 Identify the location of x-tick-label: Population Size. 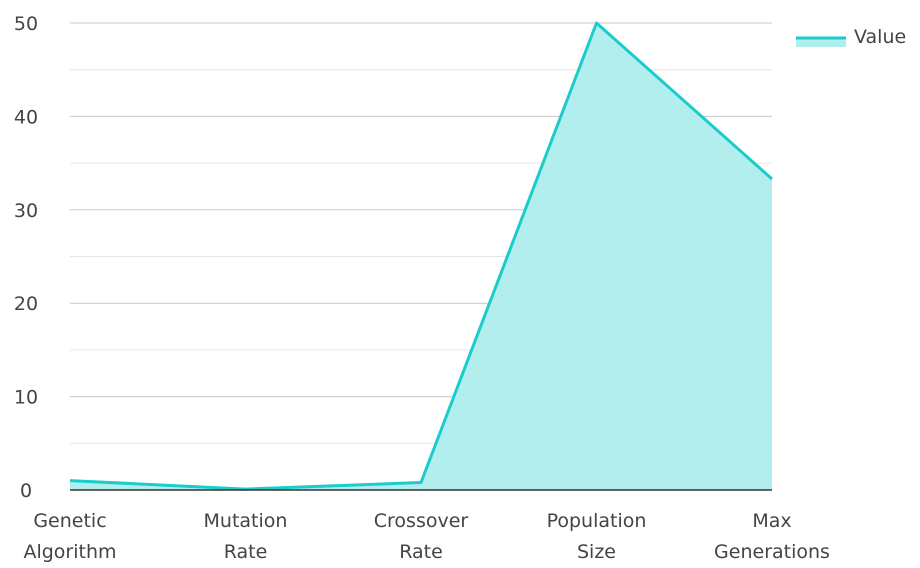
(597, 536).